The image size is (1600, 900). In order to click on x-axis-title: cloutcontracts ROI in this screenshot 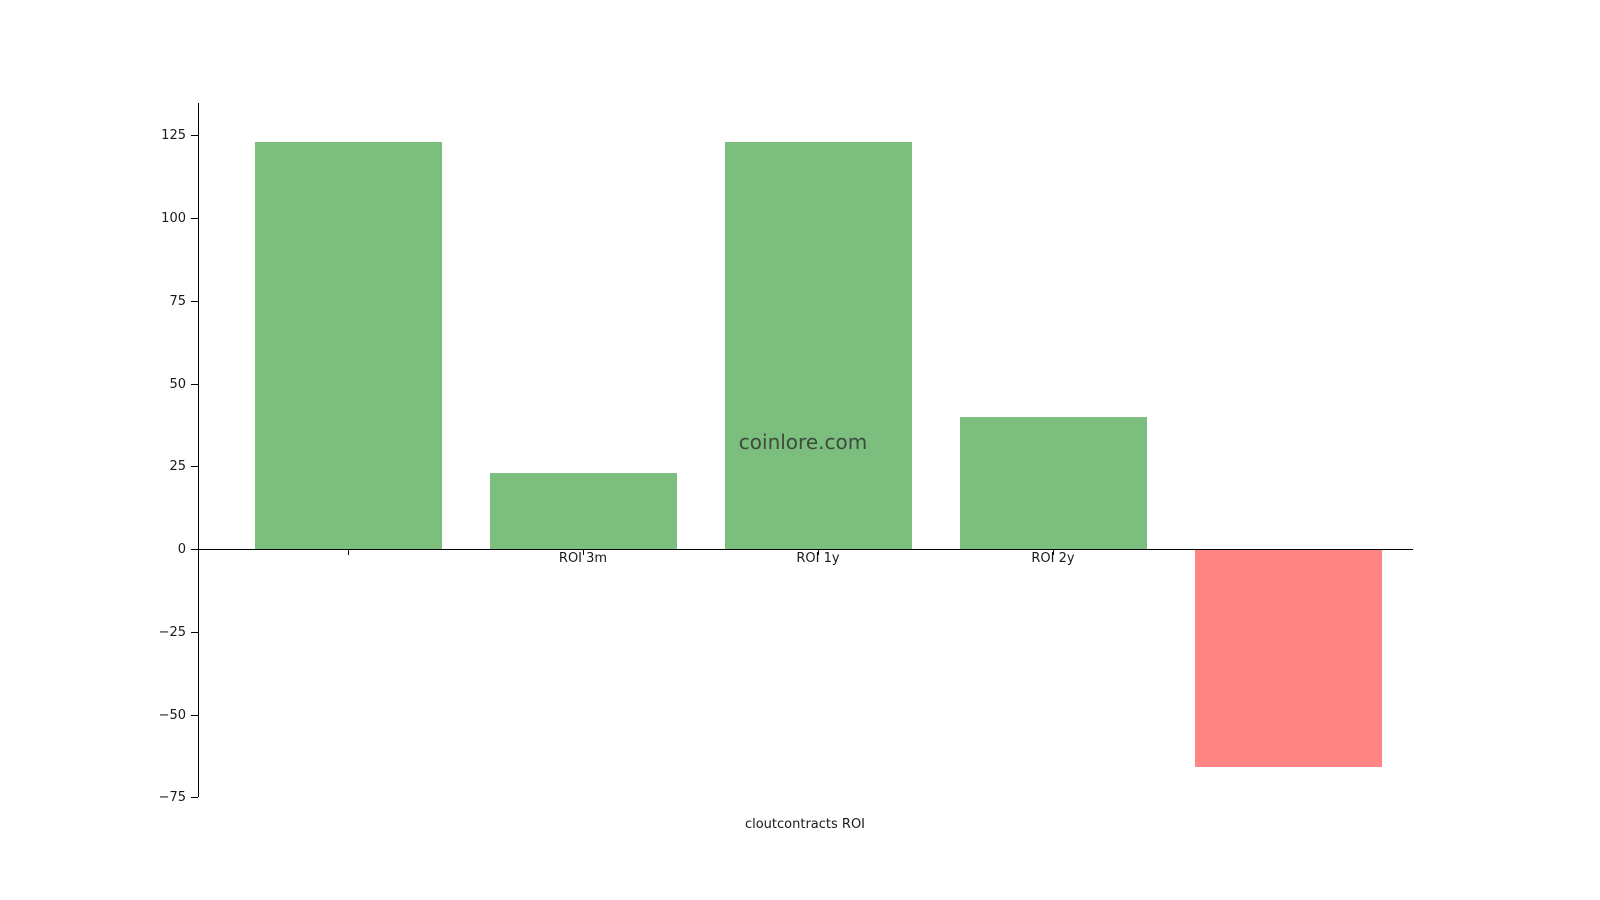, I will do `click(805, 824)`.